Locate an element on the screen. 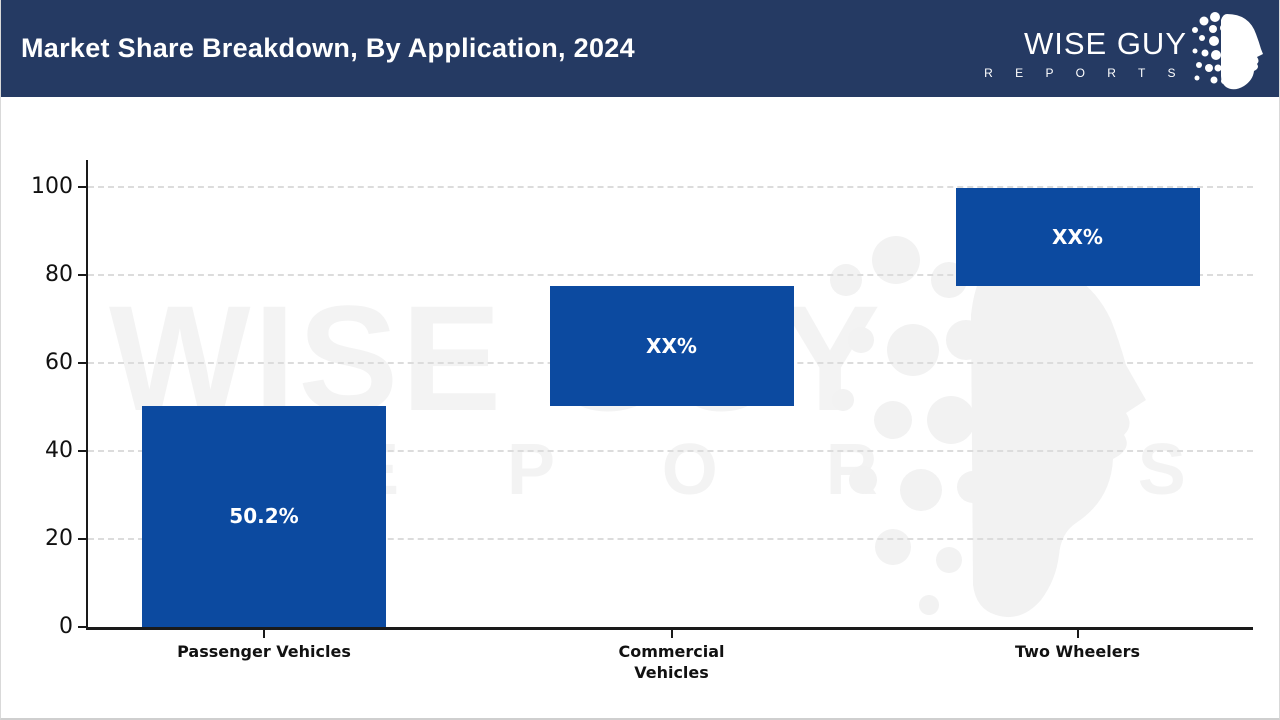 The height and width of the screenshot is (720, 1280). y-tick-label-100: 100 is located at coordinates (52, 186).